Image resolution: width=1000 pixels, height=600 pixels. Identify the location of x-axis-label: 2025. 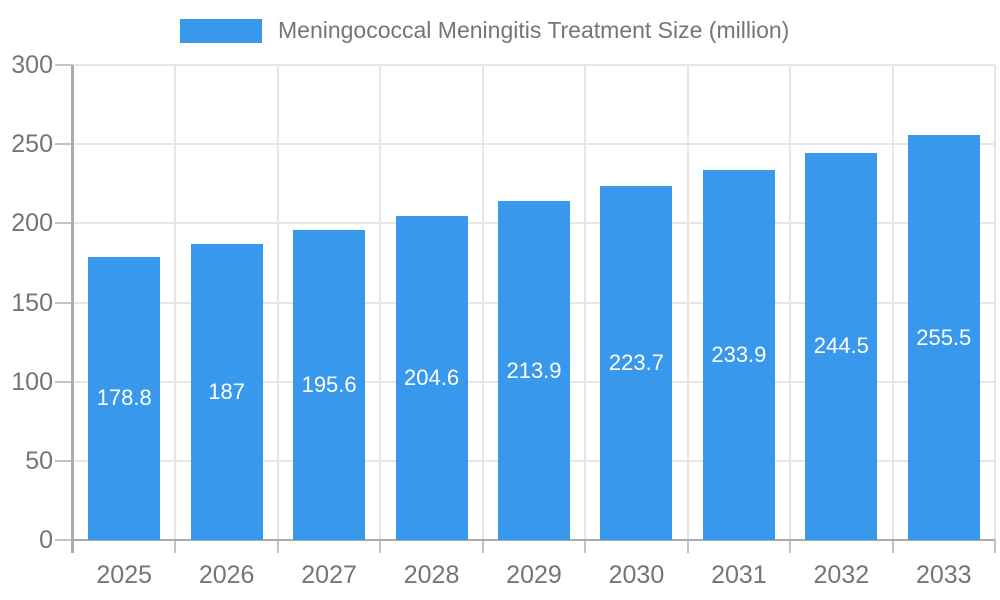
(124, 575).